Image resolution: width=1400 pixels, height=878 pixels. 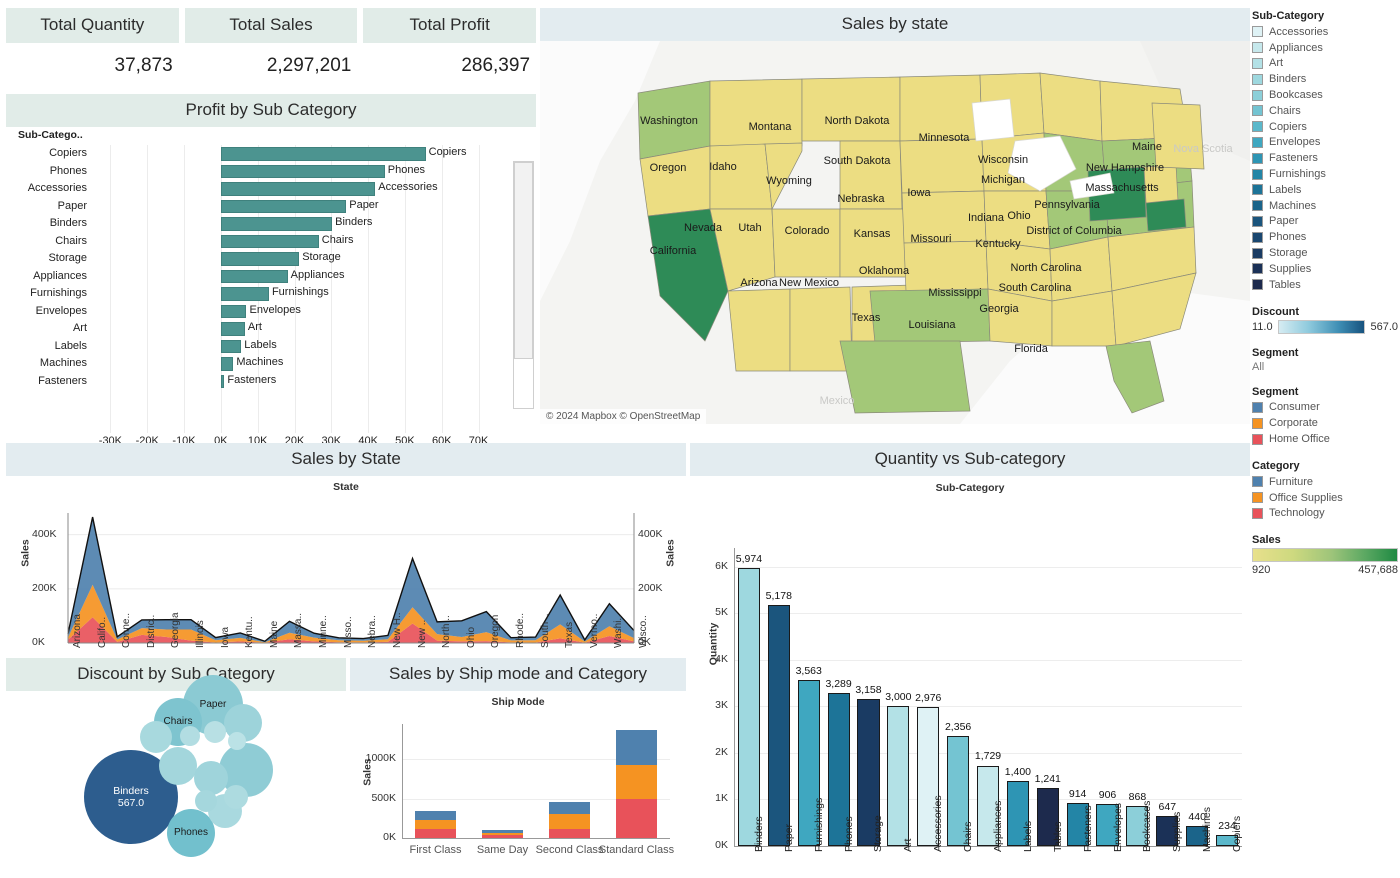 What do you see at coordinates (569, 850) in the screenshot?
I see `ship-x-tick: Second Class` at bounding box center [569, 850].